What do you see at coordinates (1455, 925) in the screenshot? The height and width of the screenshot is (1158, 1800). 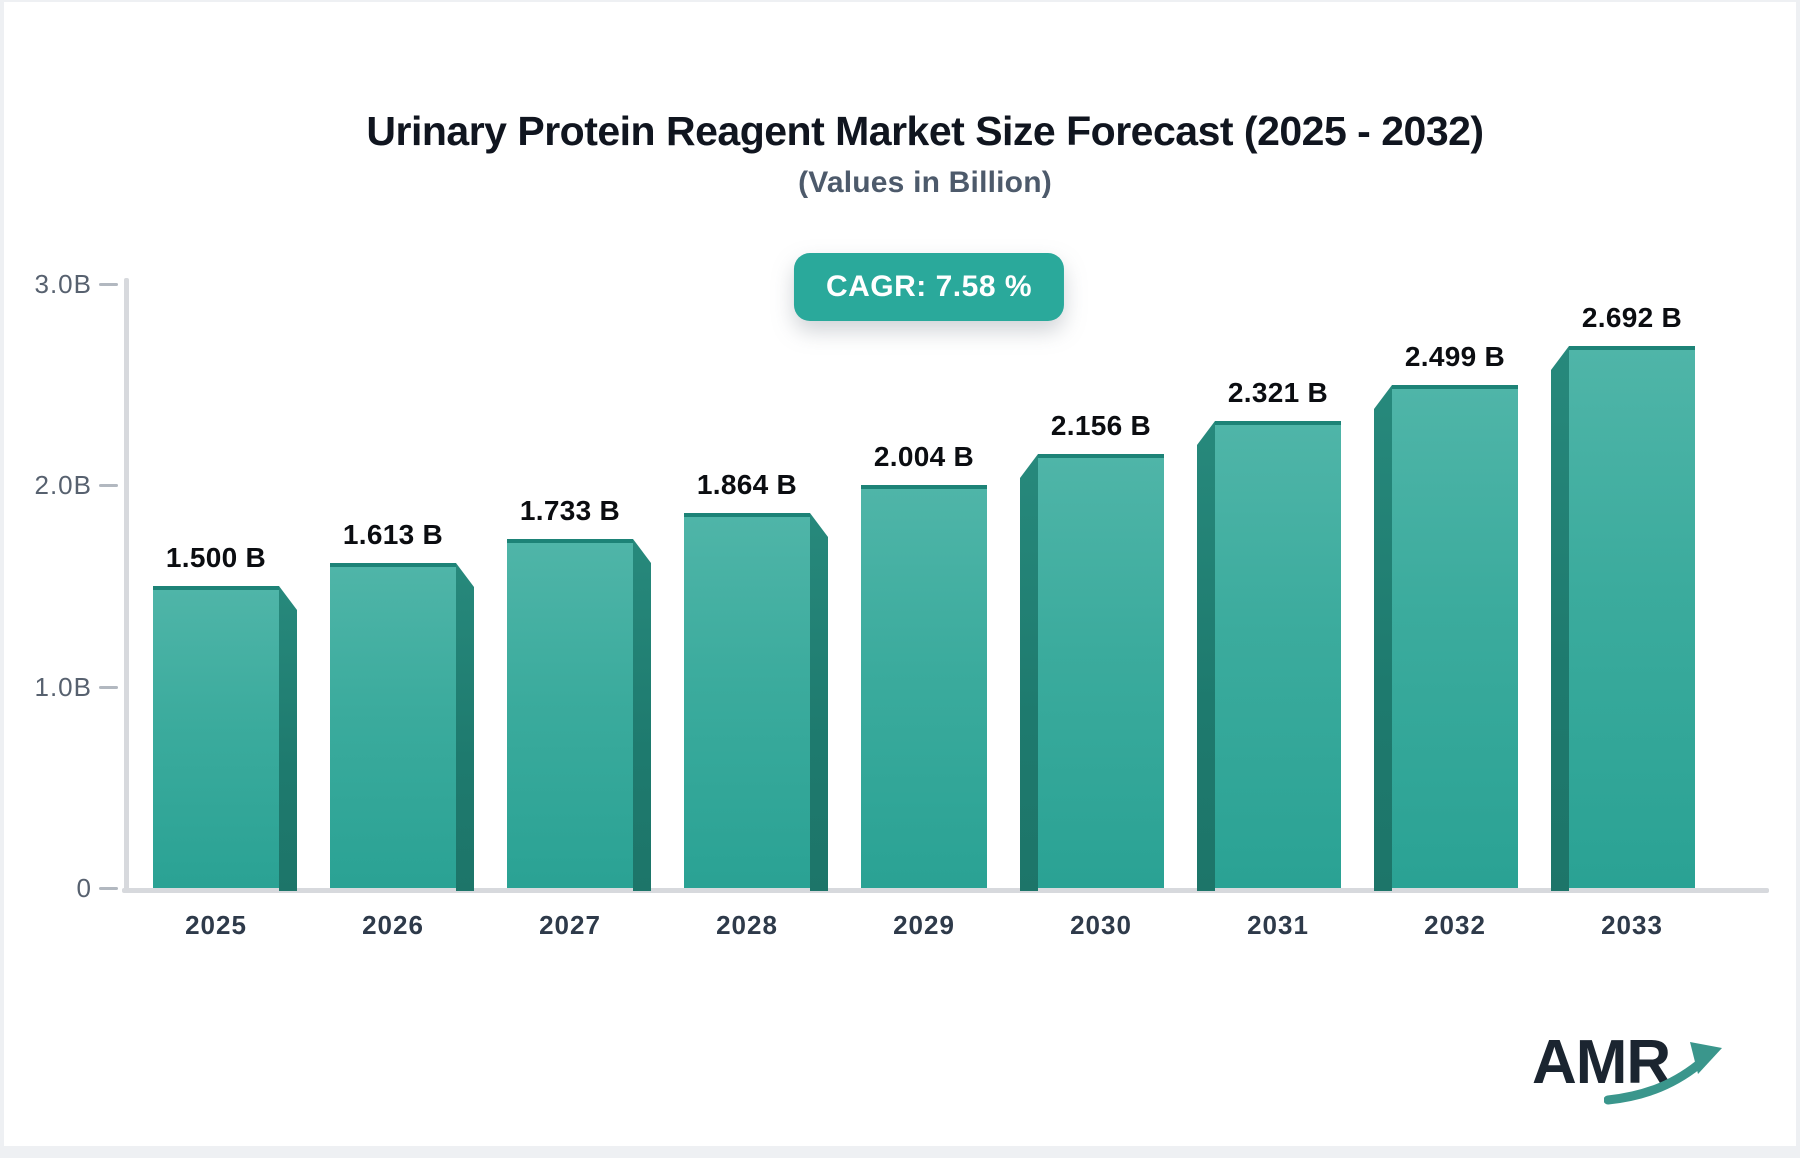 I see `x-axis-label: 2032` at bounding box center [1455, 925].